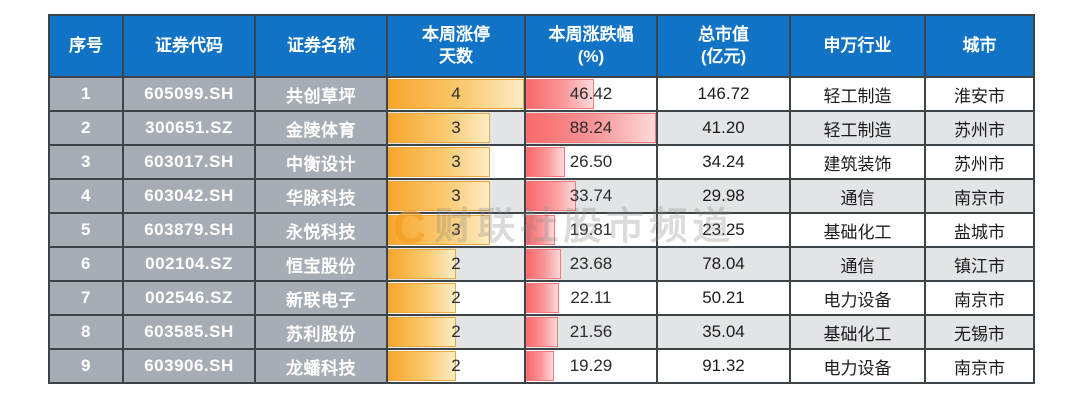 The height and width of the screenshot is (400, 1080). What do you see at coordinates (189, 264) in the screenshot?
I see `cell-code: 002104.SZ` at bounding box center [189, 264].